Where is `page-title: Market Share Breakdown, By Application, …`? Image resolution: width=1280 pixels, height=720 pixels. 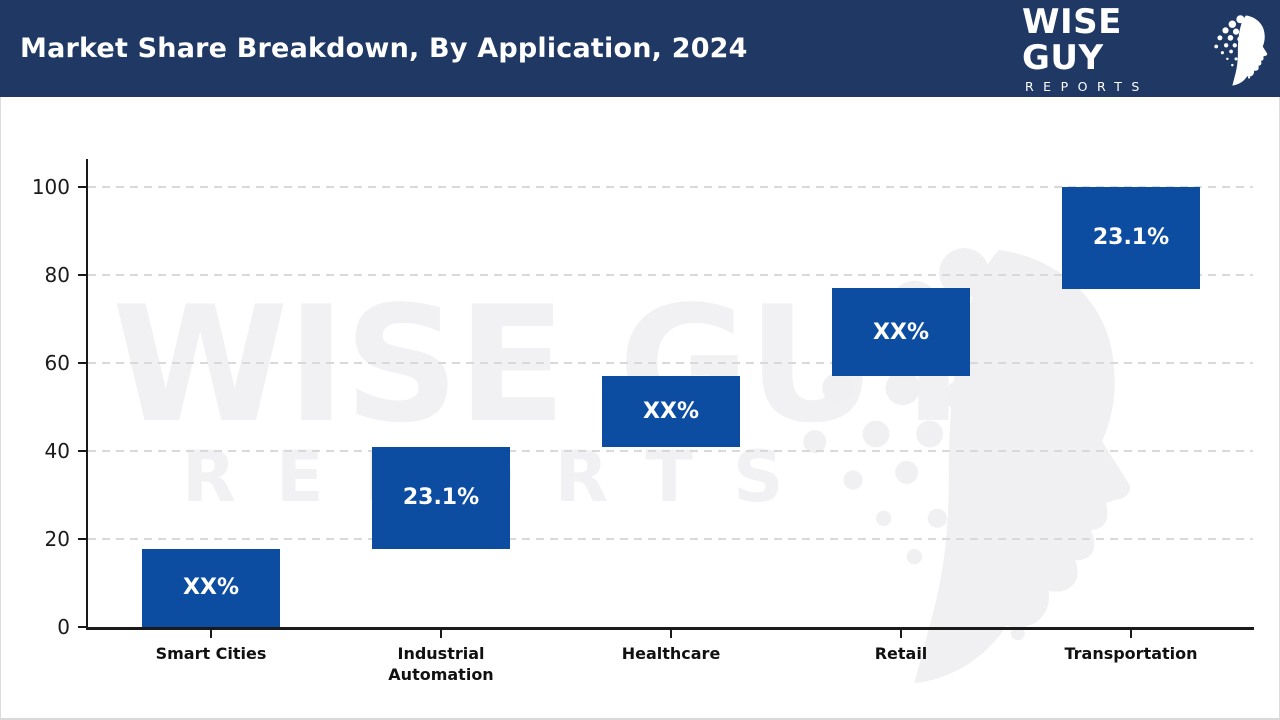 page-title: Market Share Breakdown, By Application, … is located at coordinates (384, 48).